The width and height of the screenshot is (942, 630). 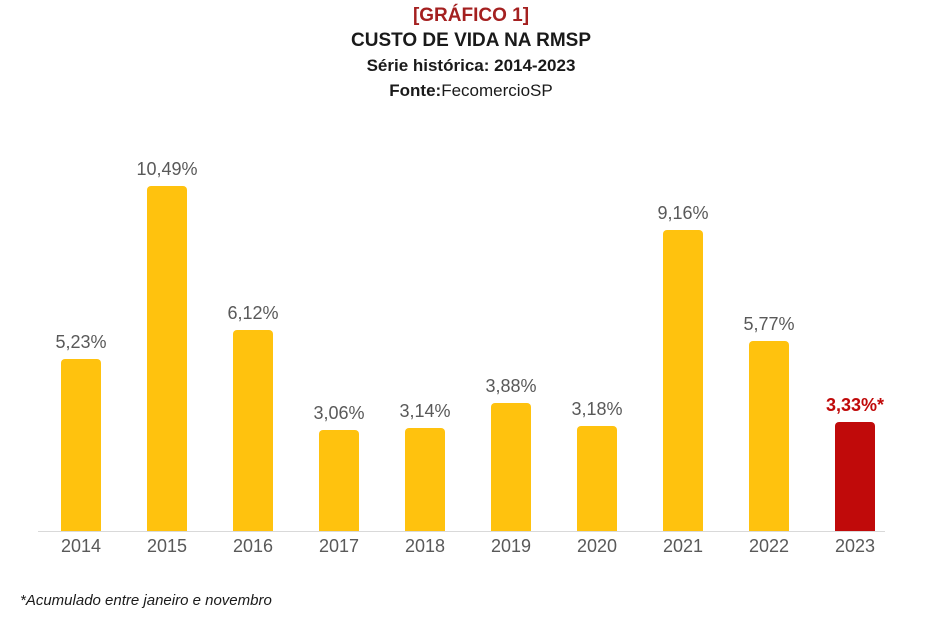 I want to click on x-tick-2022: 2022, so click(x=769, y=546).